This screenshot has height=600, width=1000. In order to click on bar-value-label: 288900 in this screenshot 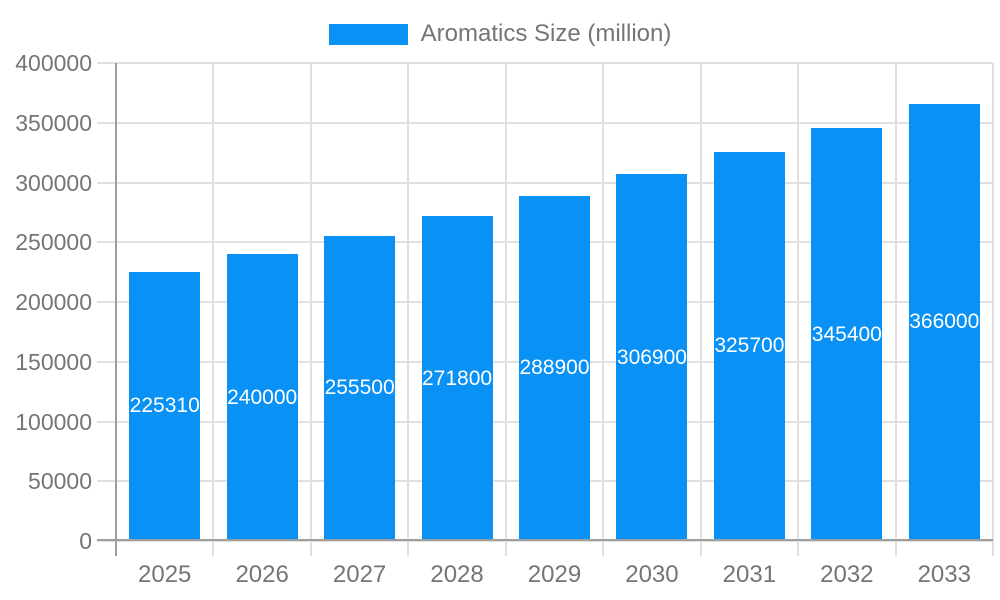, I will do `click(554, 368)`.